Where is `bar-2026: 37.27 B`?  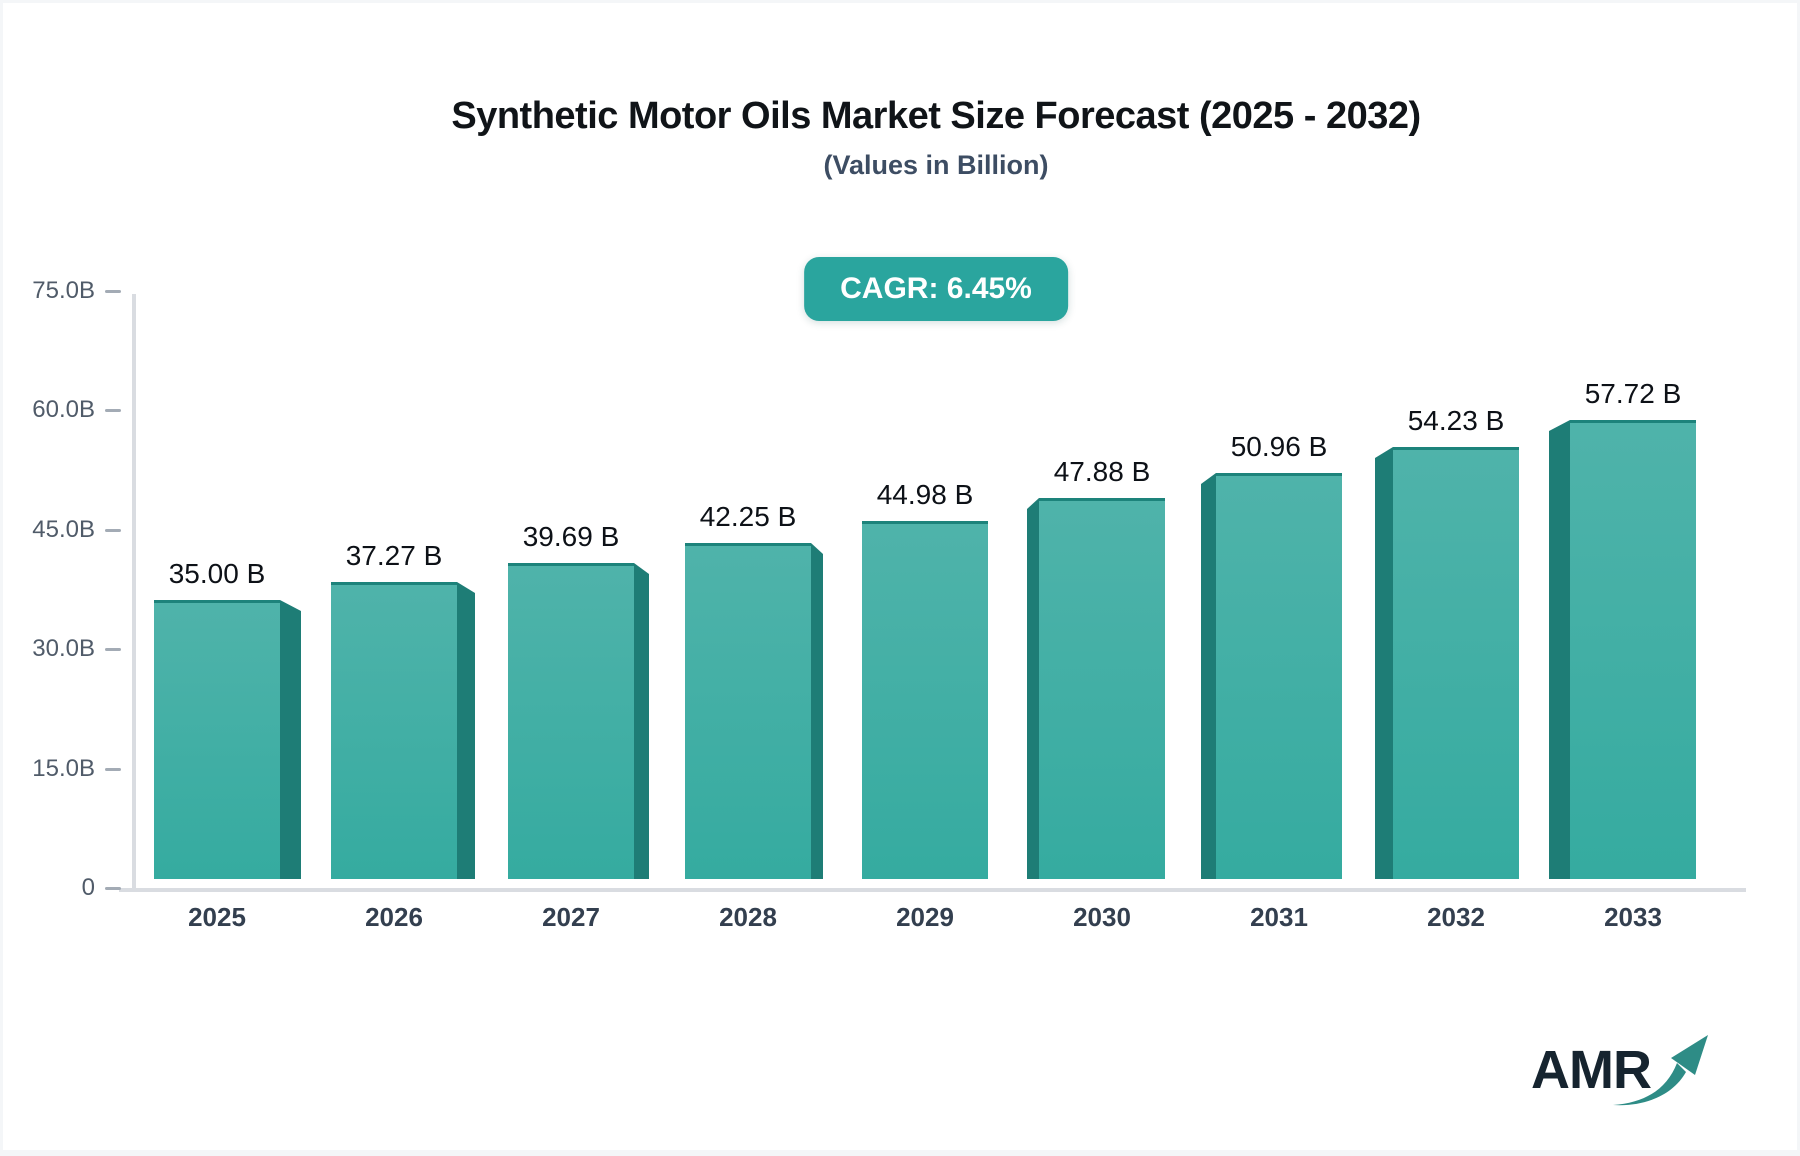 bar-2026: 37.27 B is located at coordinates (403, 709).